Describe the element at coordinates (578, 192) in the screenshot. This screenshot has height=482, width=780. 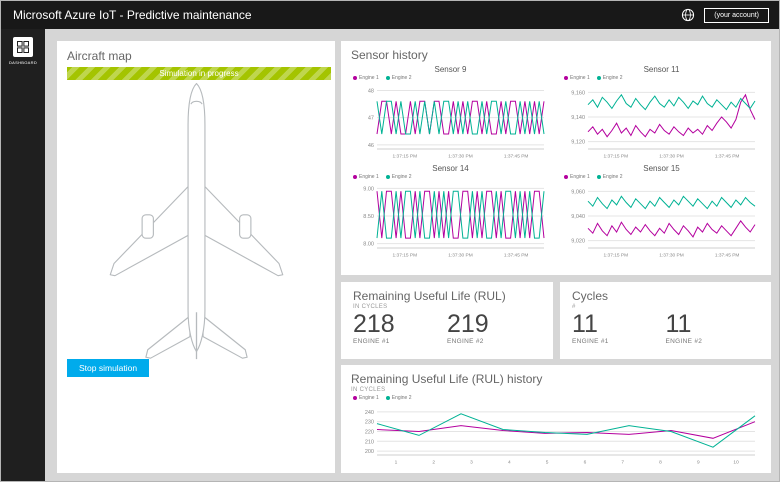
I see `svg-text: 9,060` at that location.